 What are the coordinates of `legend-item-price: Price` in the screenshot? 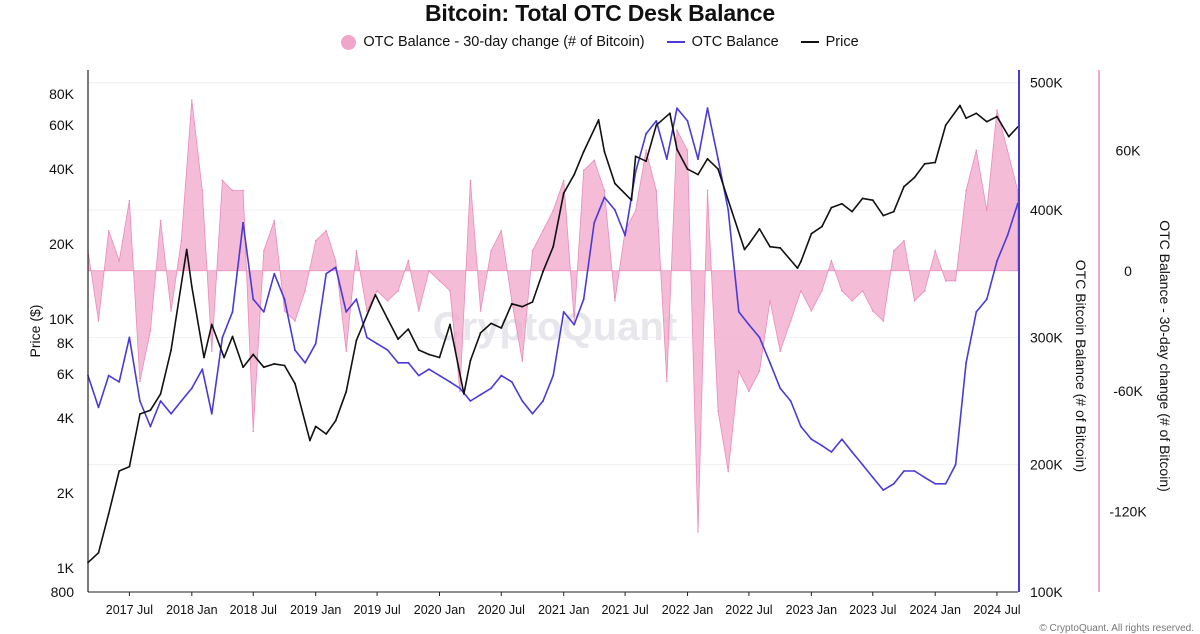 It's located at (829, 42).